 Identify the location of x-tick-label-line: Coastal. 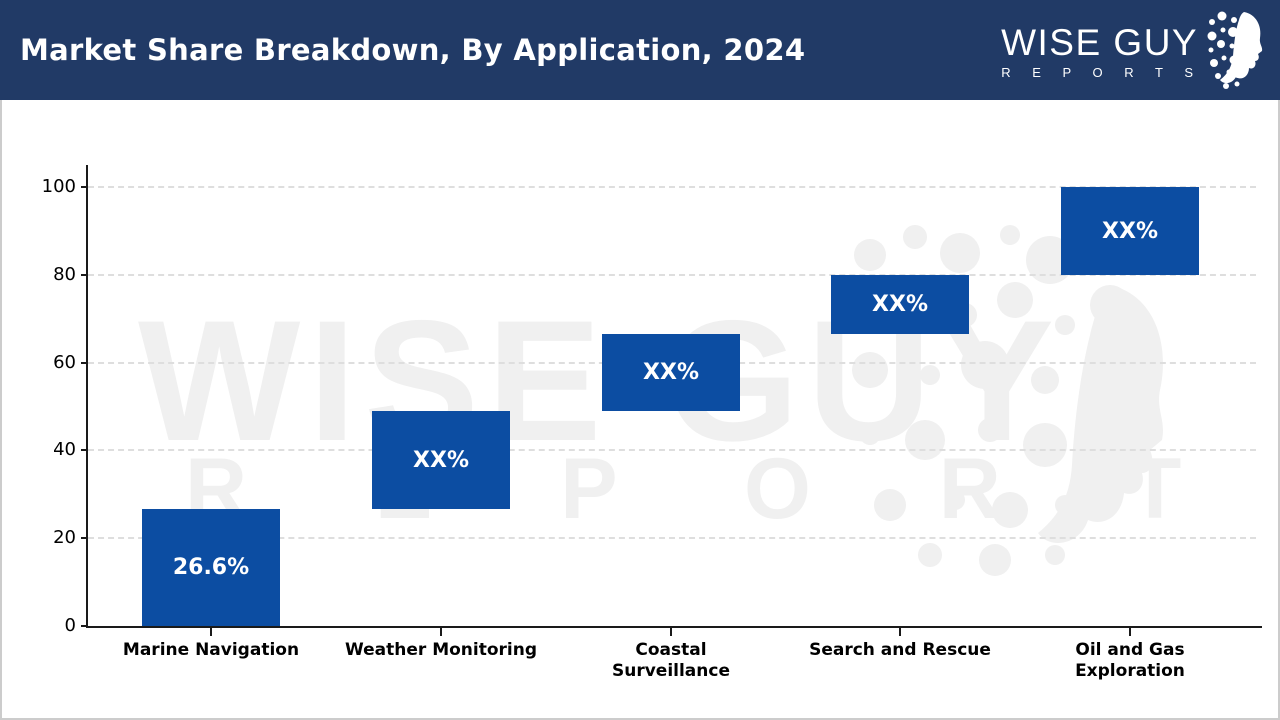
(671, 650).